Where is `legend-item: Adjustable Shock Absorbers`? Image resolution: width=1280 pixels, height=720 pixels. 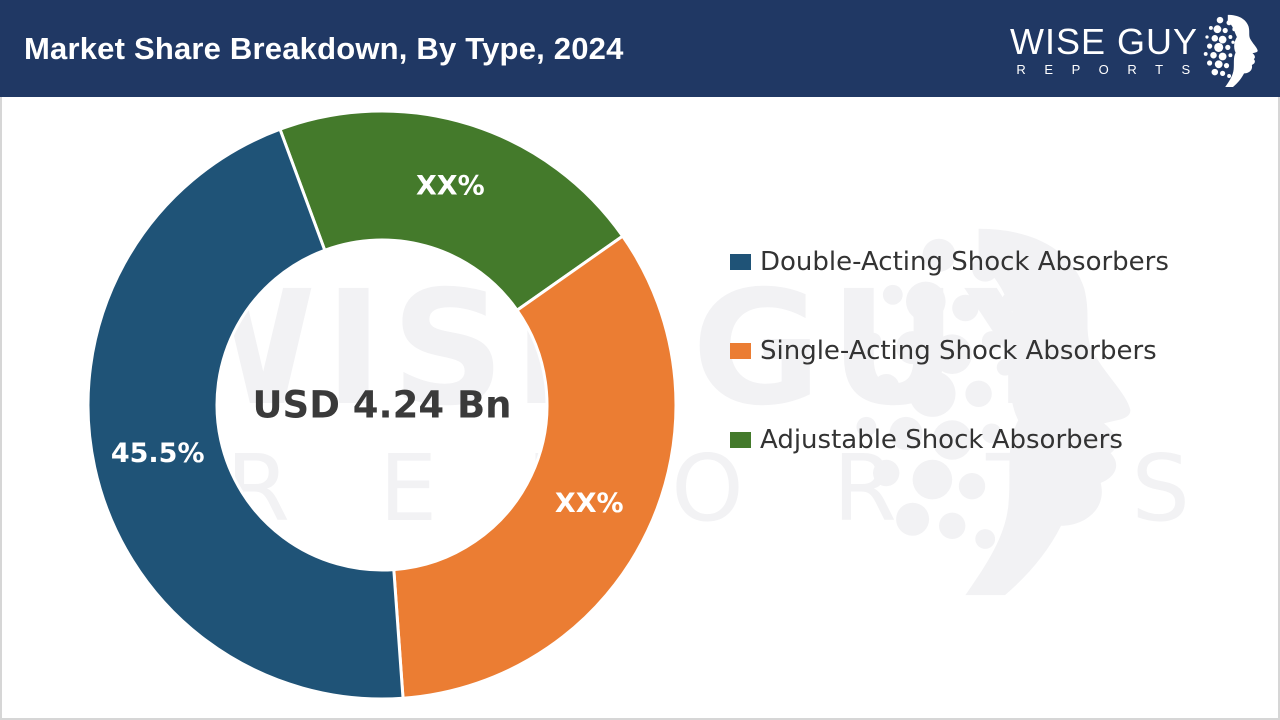 legend-item: Adjustable Shock Absorbers is located at coordinates (949, 440).